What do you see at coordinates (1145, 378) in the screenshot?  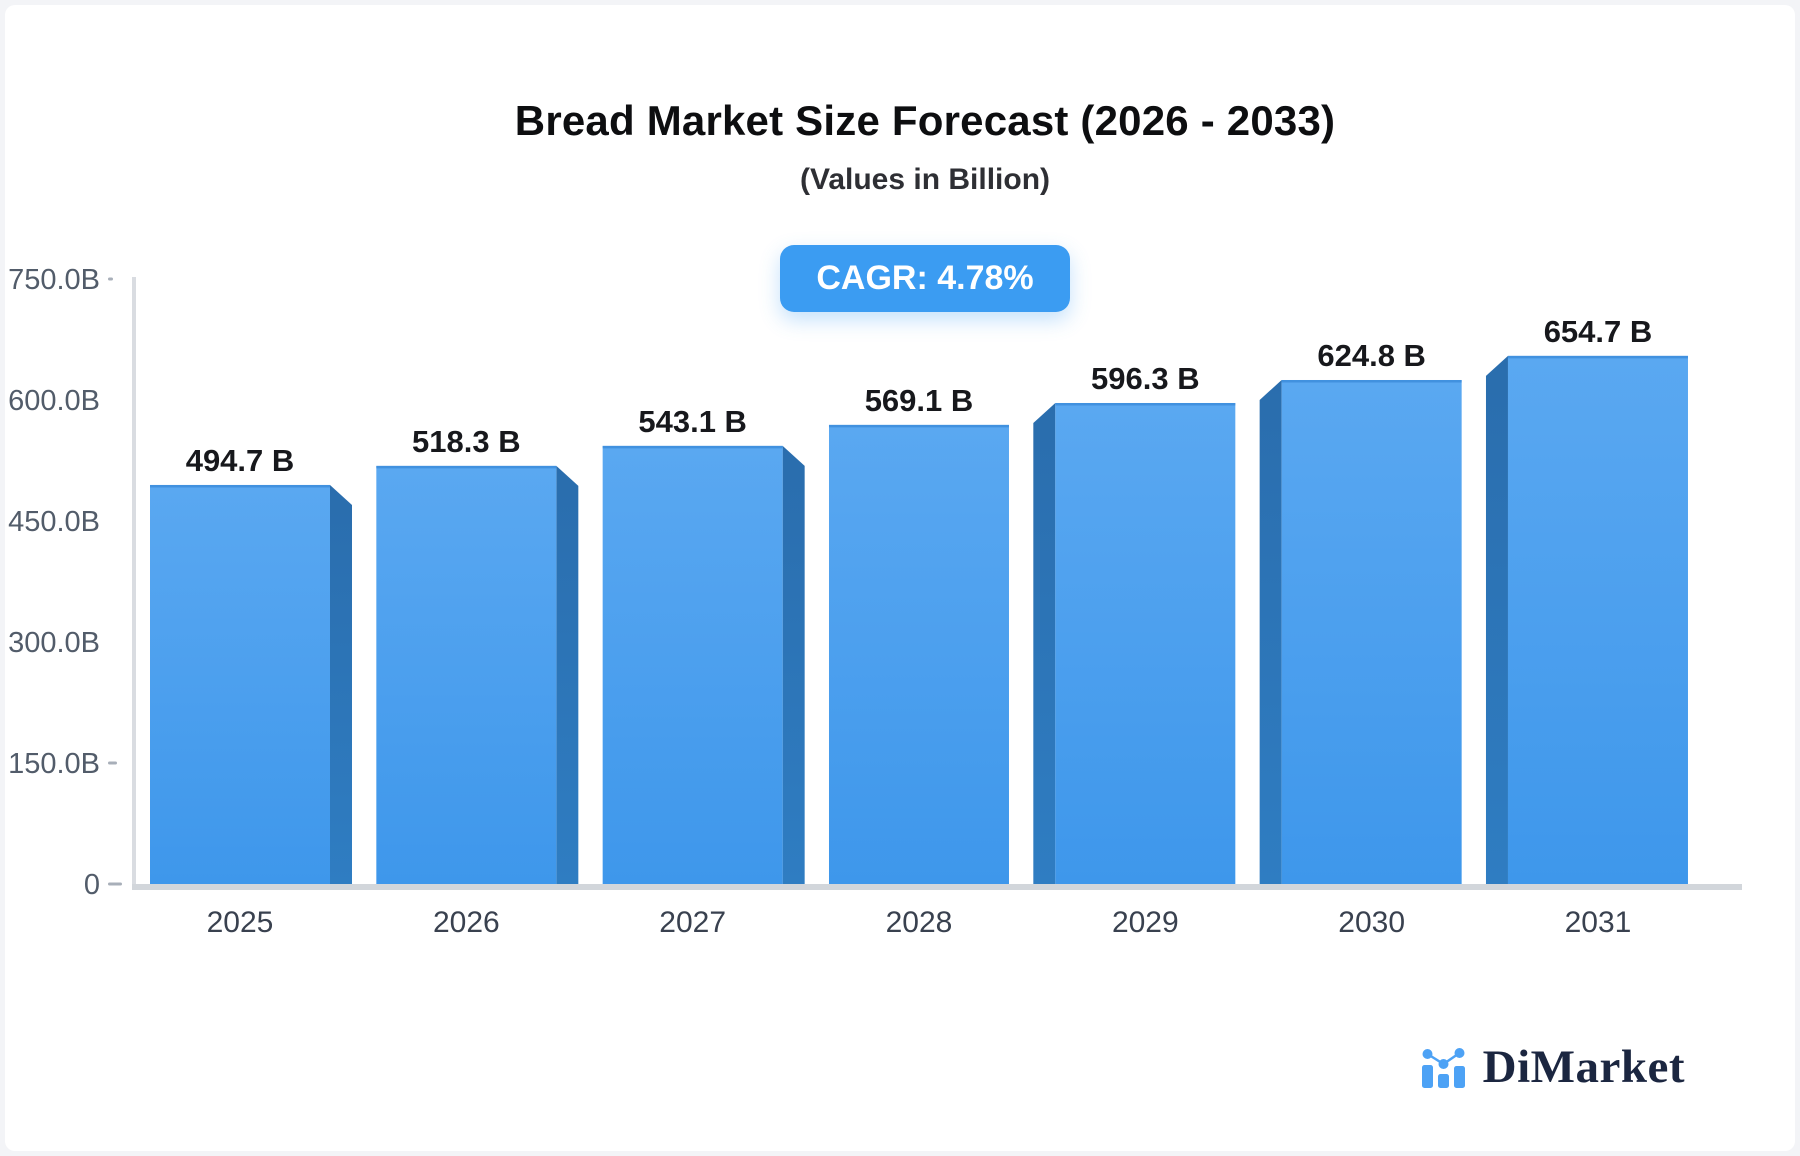 I see `bar-value-label: 596.3 B` at bounding box center [1145, 378].